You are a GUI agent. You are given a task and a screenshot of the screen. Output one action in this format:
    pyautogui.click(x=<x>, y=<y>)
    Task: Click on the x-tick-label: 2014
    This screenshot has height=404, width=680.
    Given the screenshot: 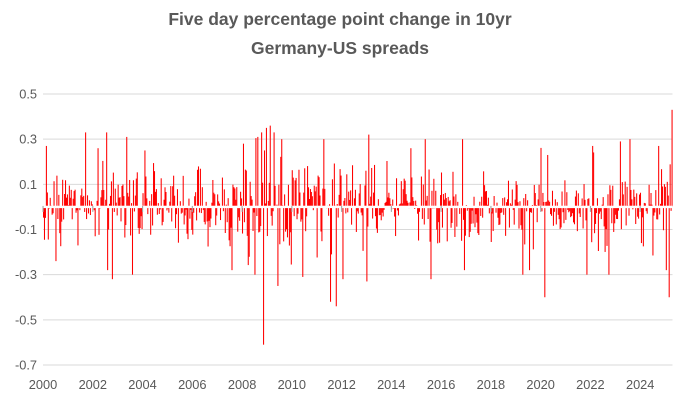 What is the action you would take?
    pyautogui.click(x=391, y=384)
    